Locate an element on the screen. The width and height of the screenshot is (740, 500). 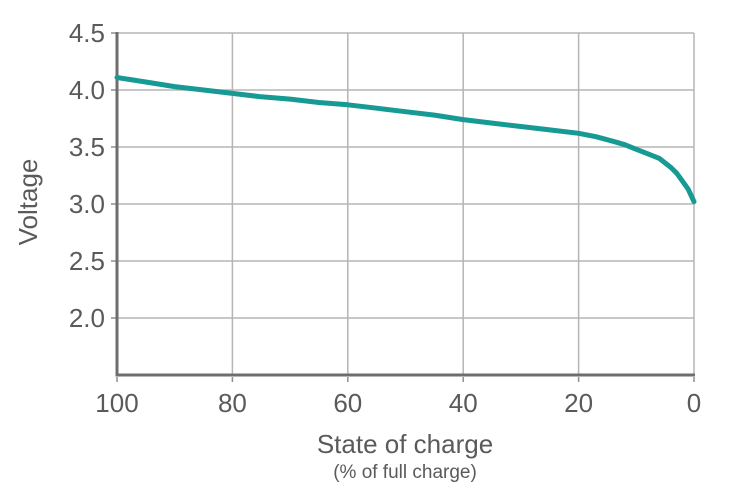
x-tick-label: 20 is located at coordinates (578, 403).